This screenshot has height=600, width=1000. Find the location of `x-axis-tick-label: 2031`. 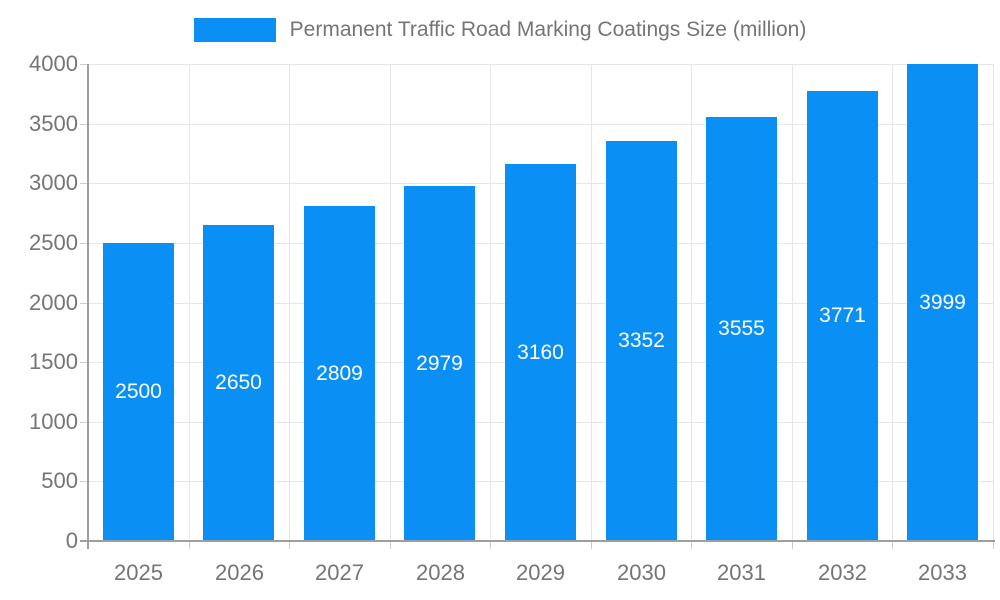

x-axis-tick-label: 2031 is located at coordinates (741, 572).